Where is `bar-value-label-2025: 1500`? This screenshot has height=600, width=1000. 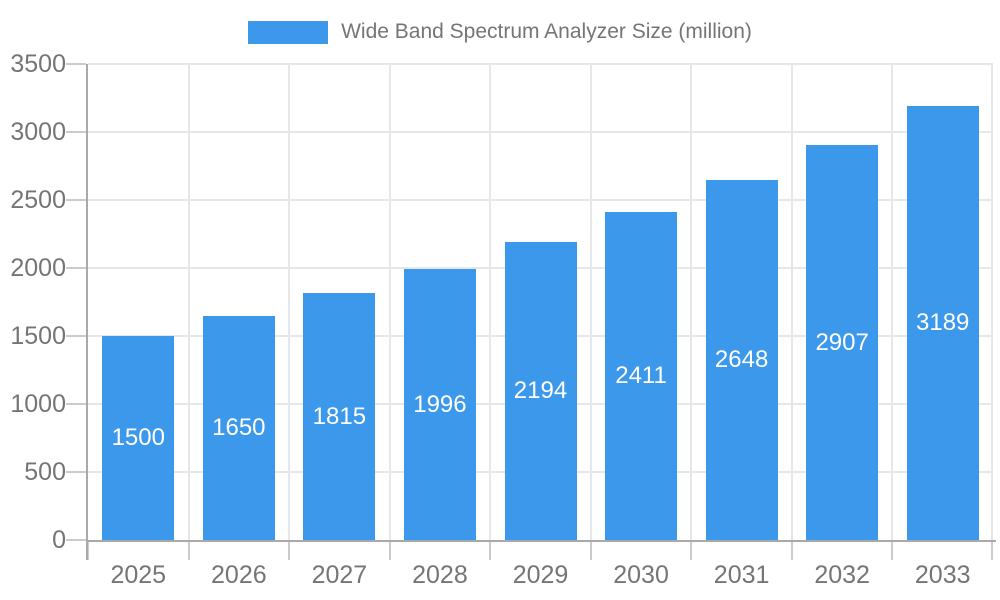
bar-value-label-2025: 1500 is located at coordinates (138, 437).